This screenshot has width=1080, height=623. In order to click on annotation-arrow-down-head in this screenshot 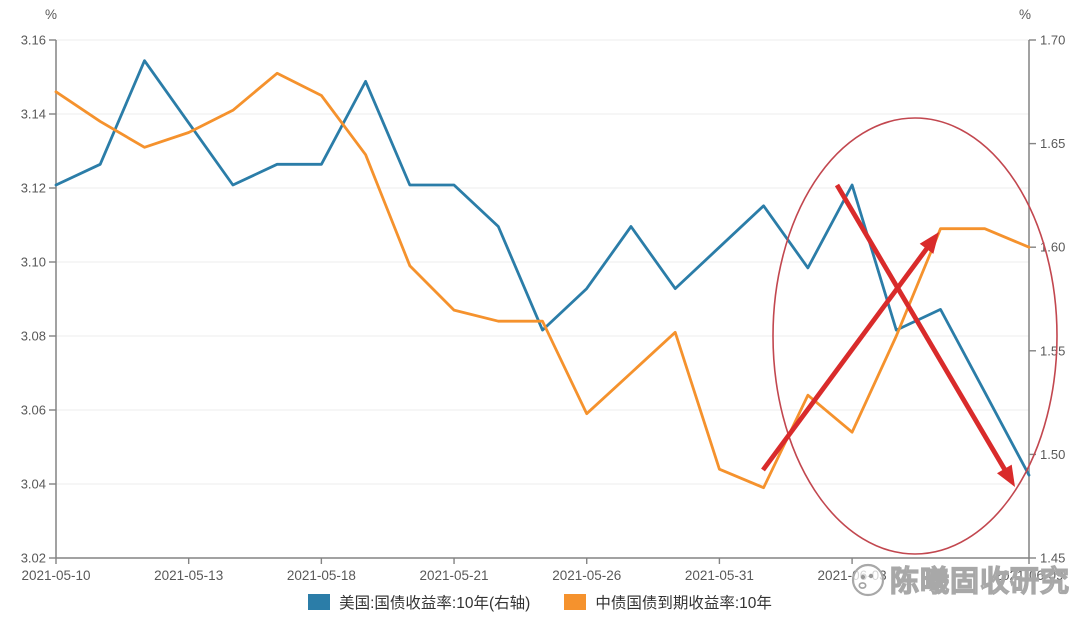, I will do `click(1006, 475)`.